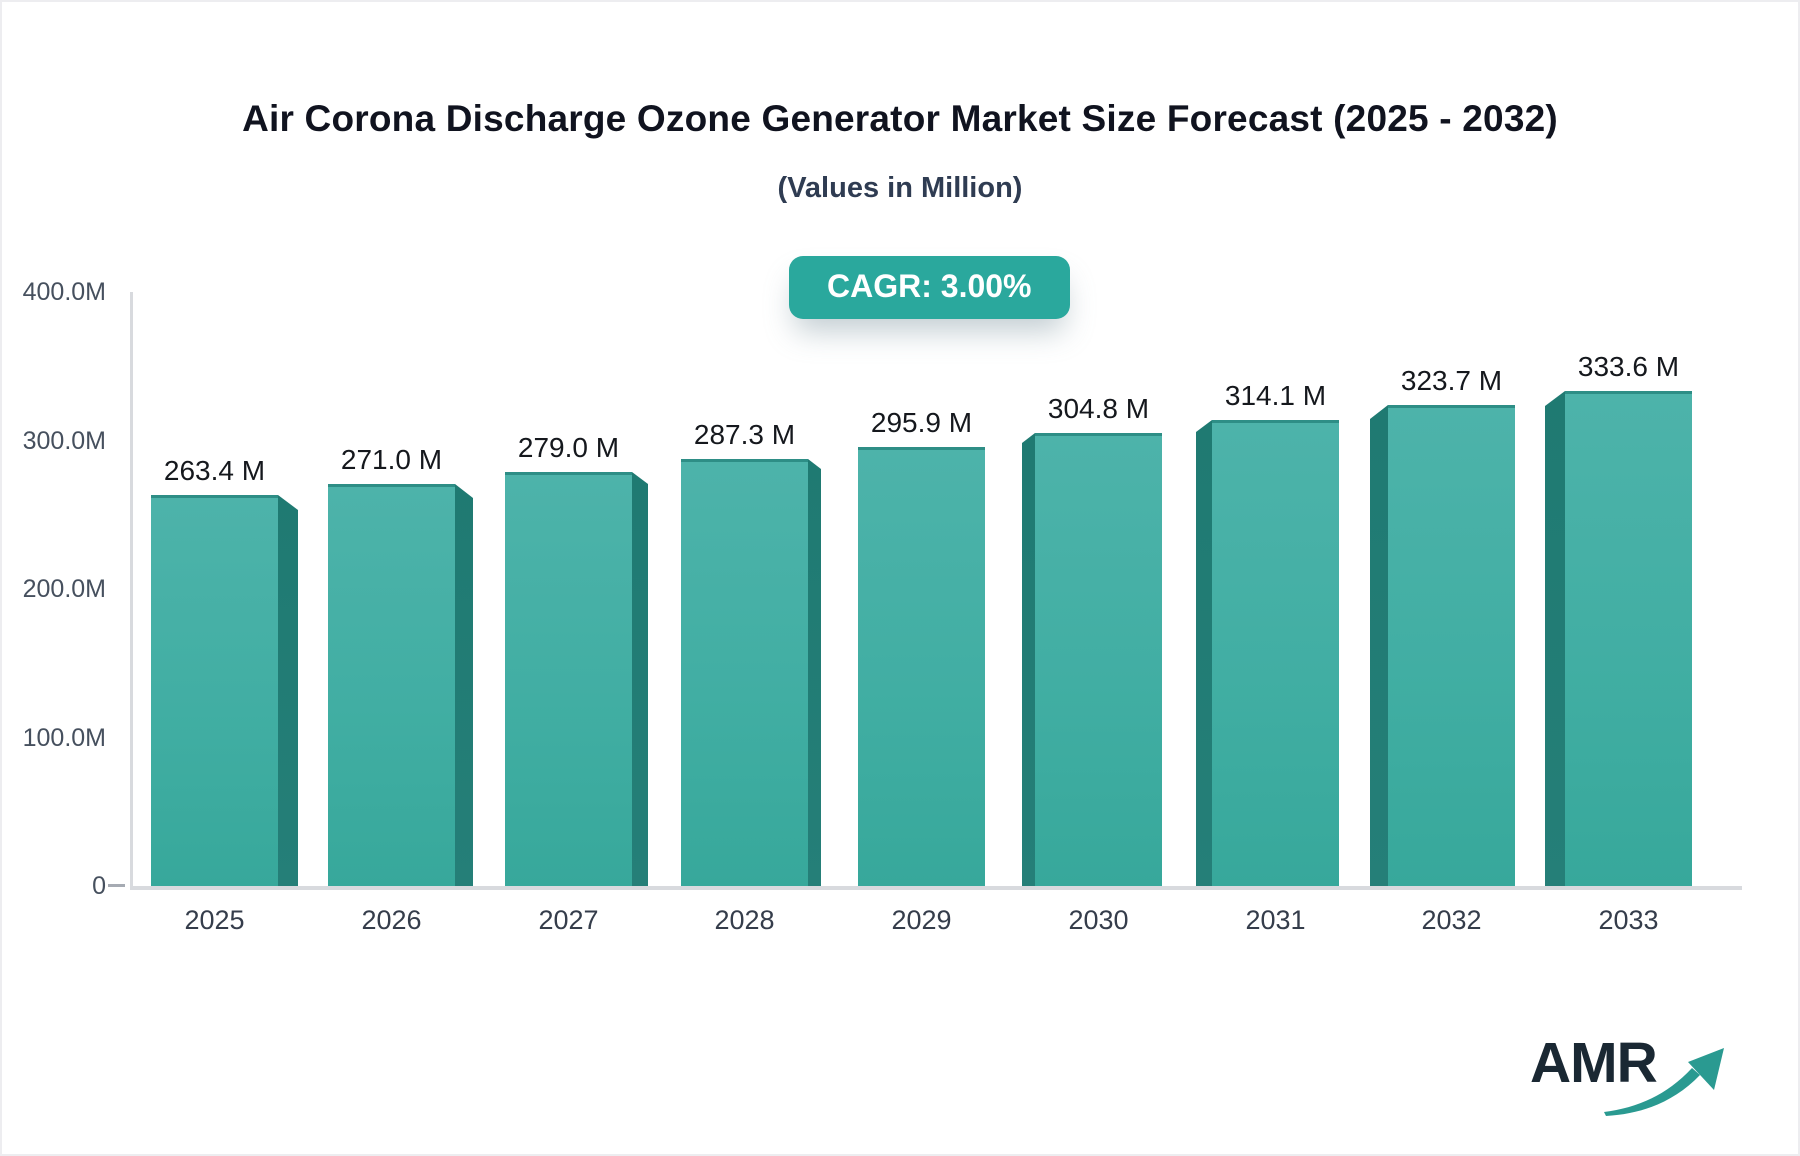  I want to click on x-tick-label: 2033, so click(1628, 920).